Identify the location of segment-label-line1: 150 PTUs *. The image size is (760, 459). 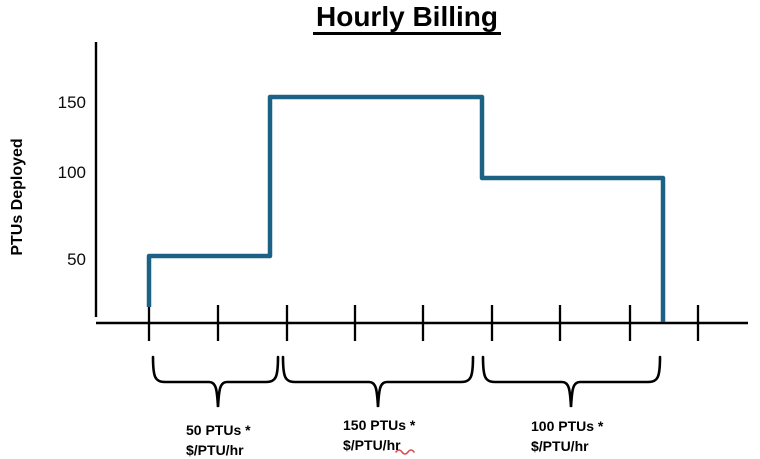
(379, 425).